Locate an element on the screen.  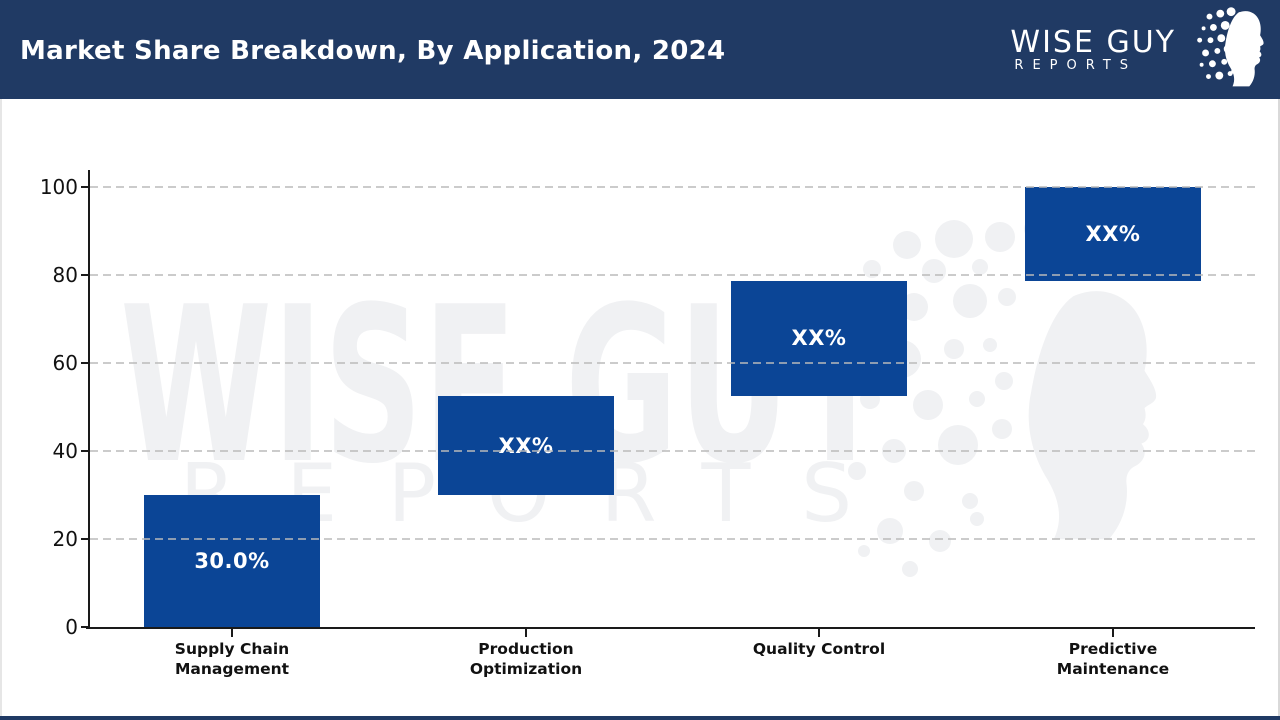
bar-supply-chain-management: 30.0% is located at coordinates (232, 561).